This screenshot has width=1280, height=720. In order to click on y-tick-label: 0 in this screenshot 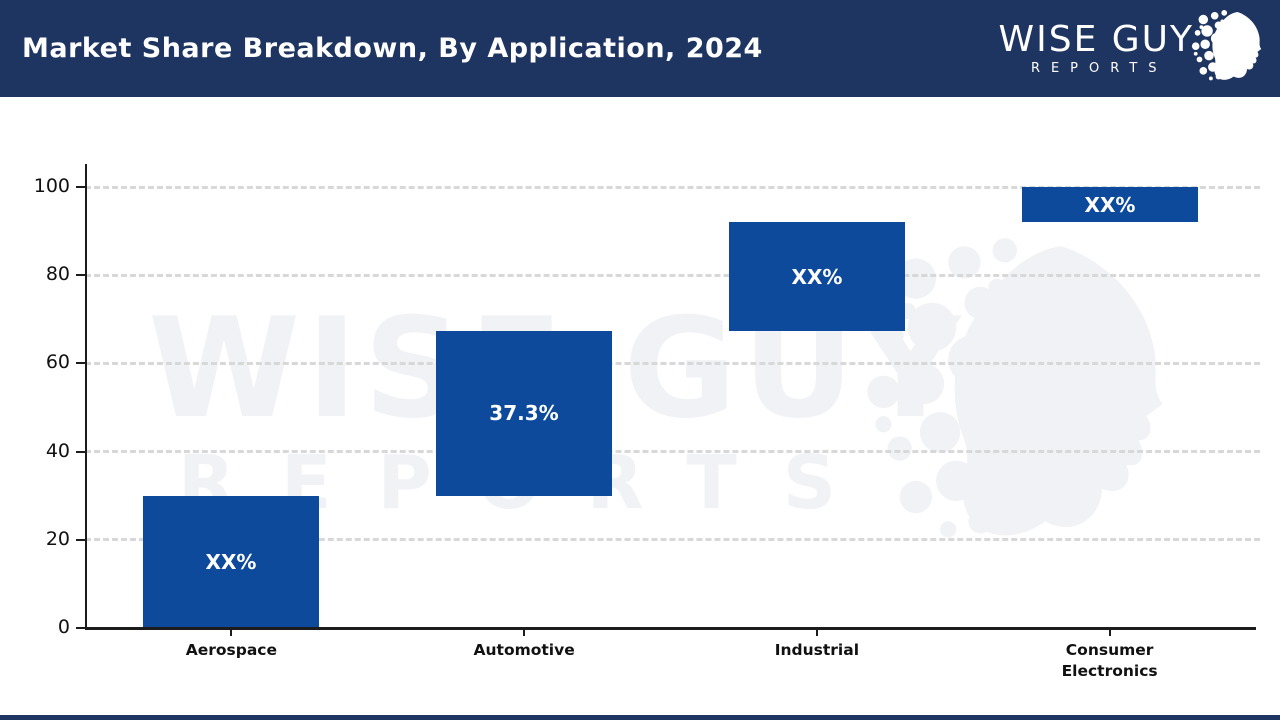, I will do `click(63, 627)`.